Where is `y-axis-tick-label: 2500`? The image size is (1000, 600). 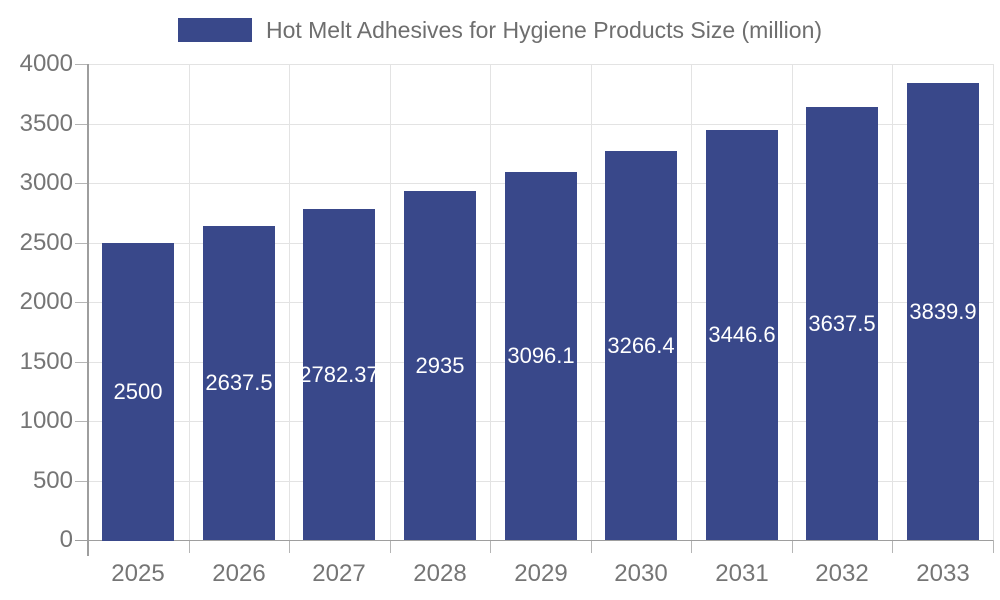
y-axis-tick-label: 2500 is located at coordinates (46, 242).